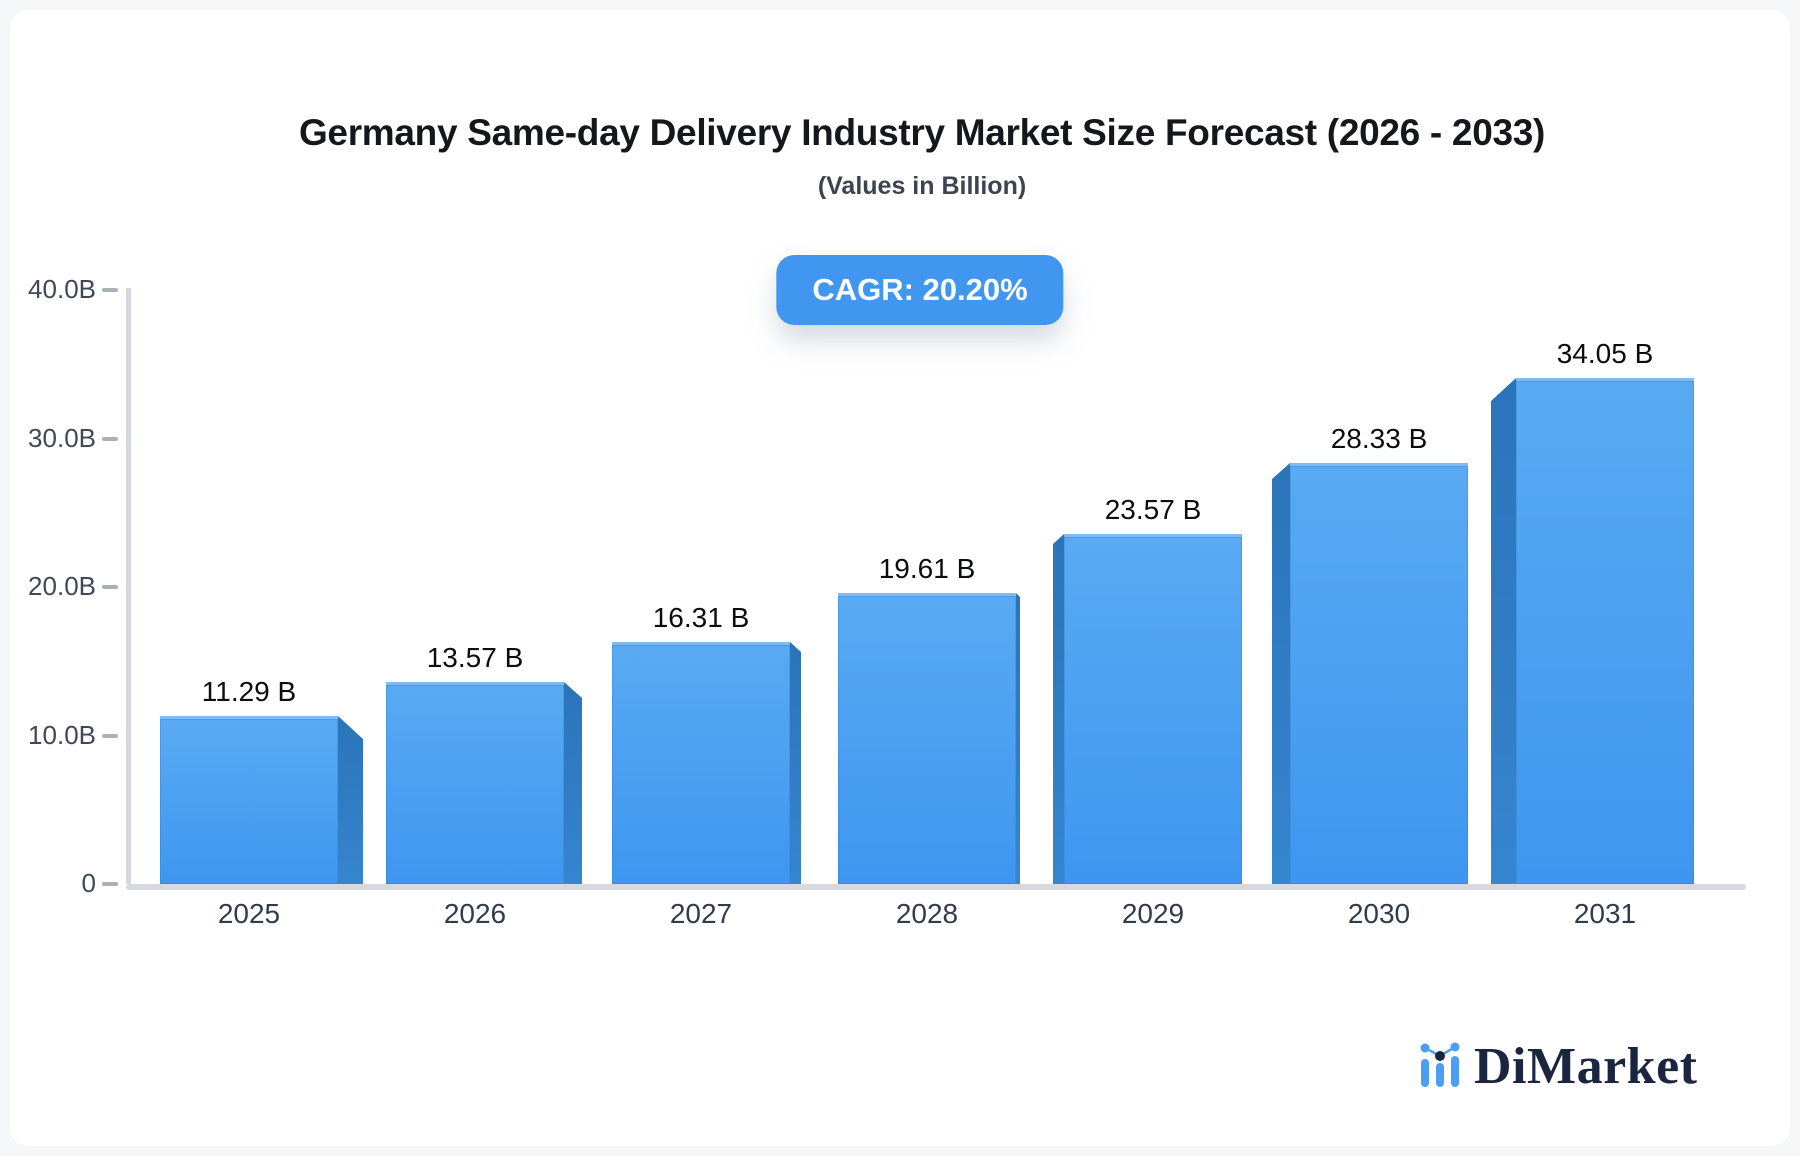  Describe the element at coordinates (1586, 1066) in the screenshot. I see `brand-logo-text: DiMarket` at that location.